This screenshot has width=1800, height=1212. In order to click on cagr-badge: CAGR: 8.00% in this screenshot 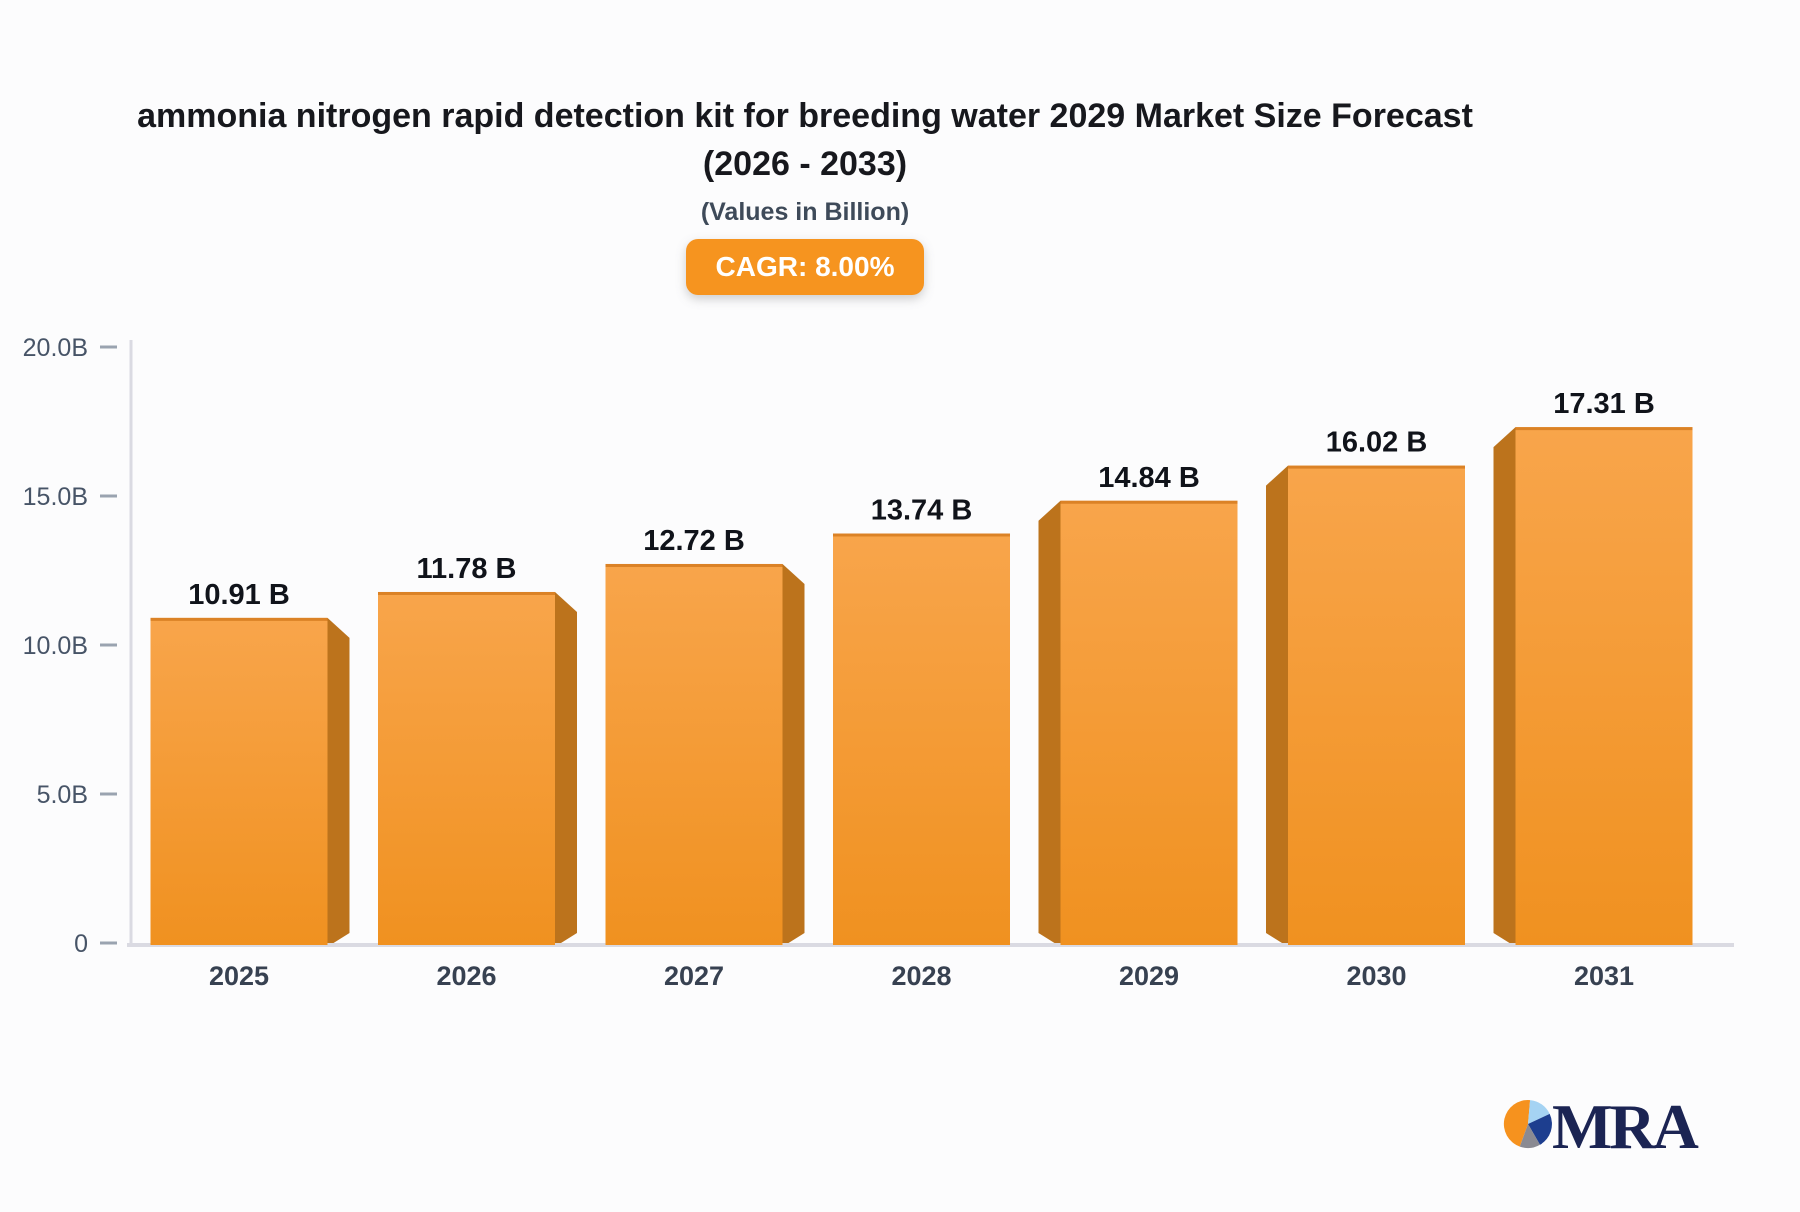, I will do `click(805, 267)`.